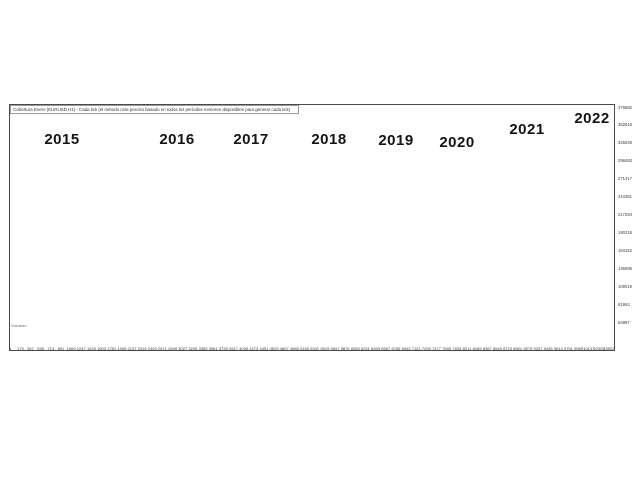 The height and width of the screenshot is (480, 640). I want to click on x-axis-tick-label: 9435, so click(548, 348).